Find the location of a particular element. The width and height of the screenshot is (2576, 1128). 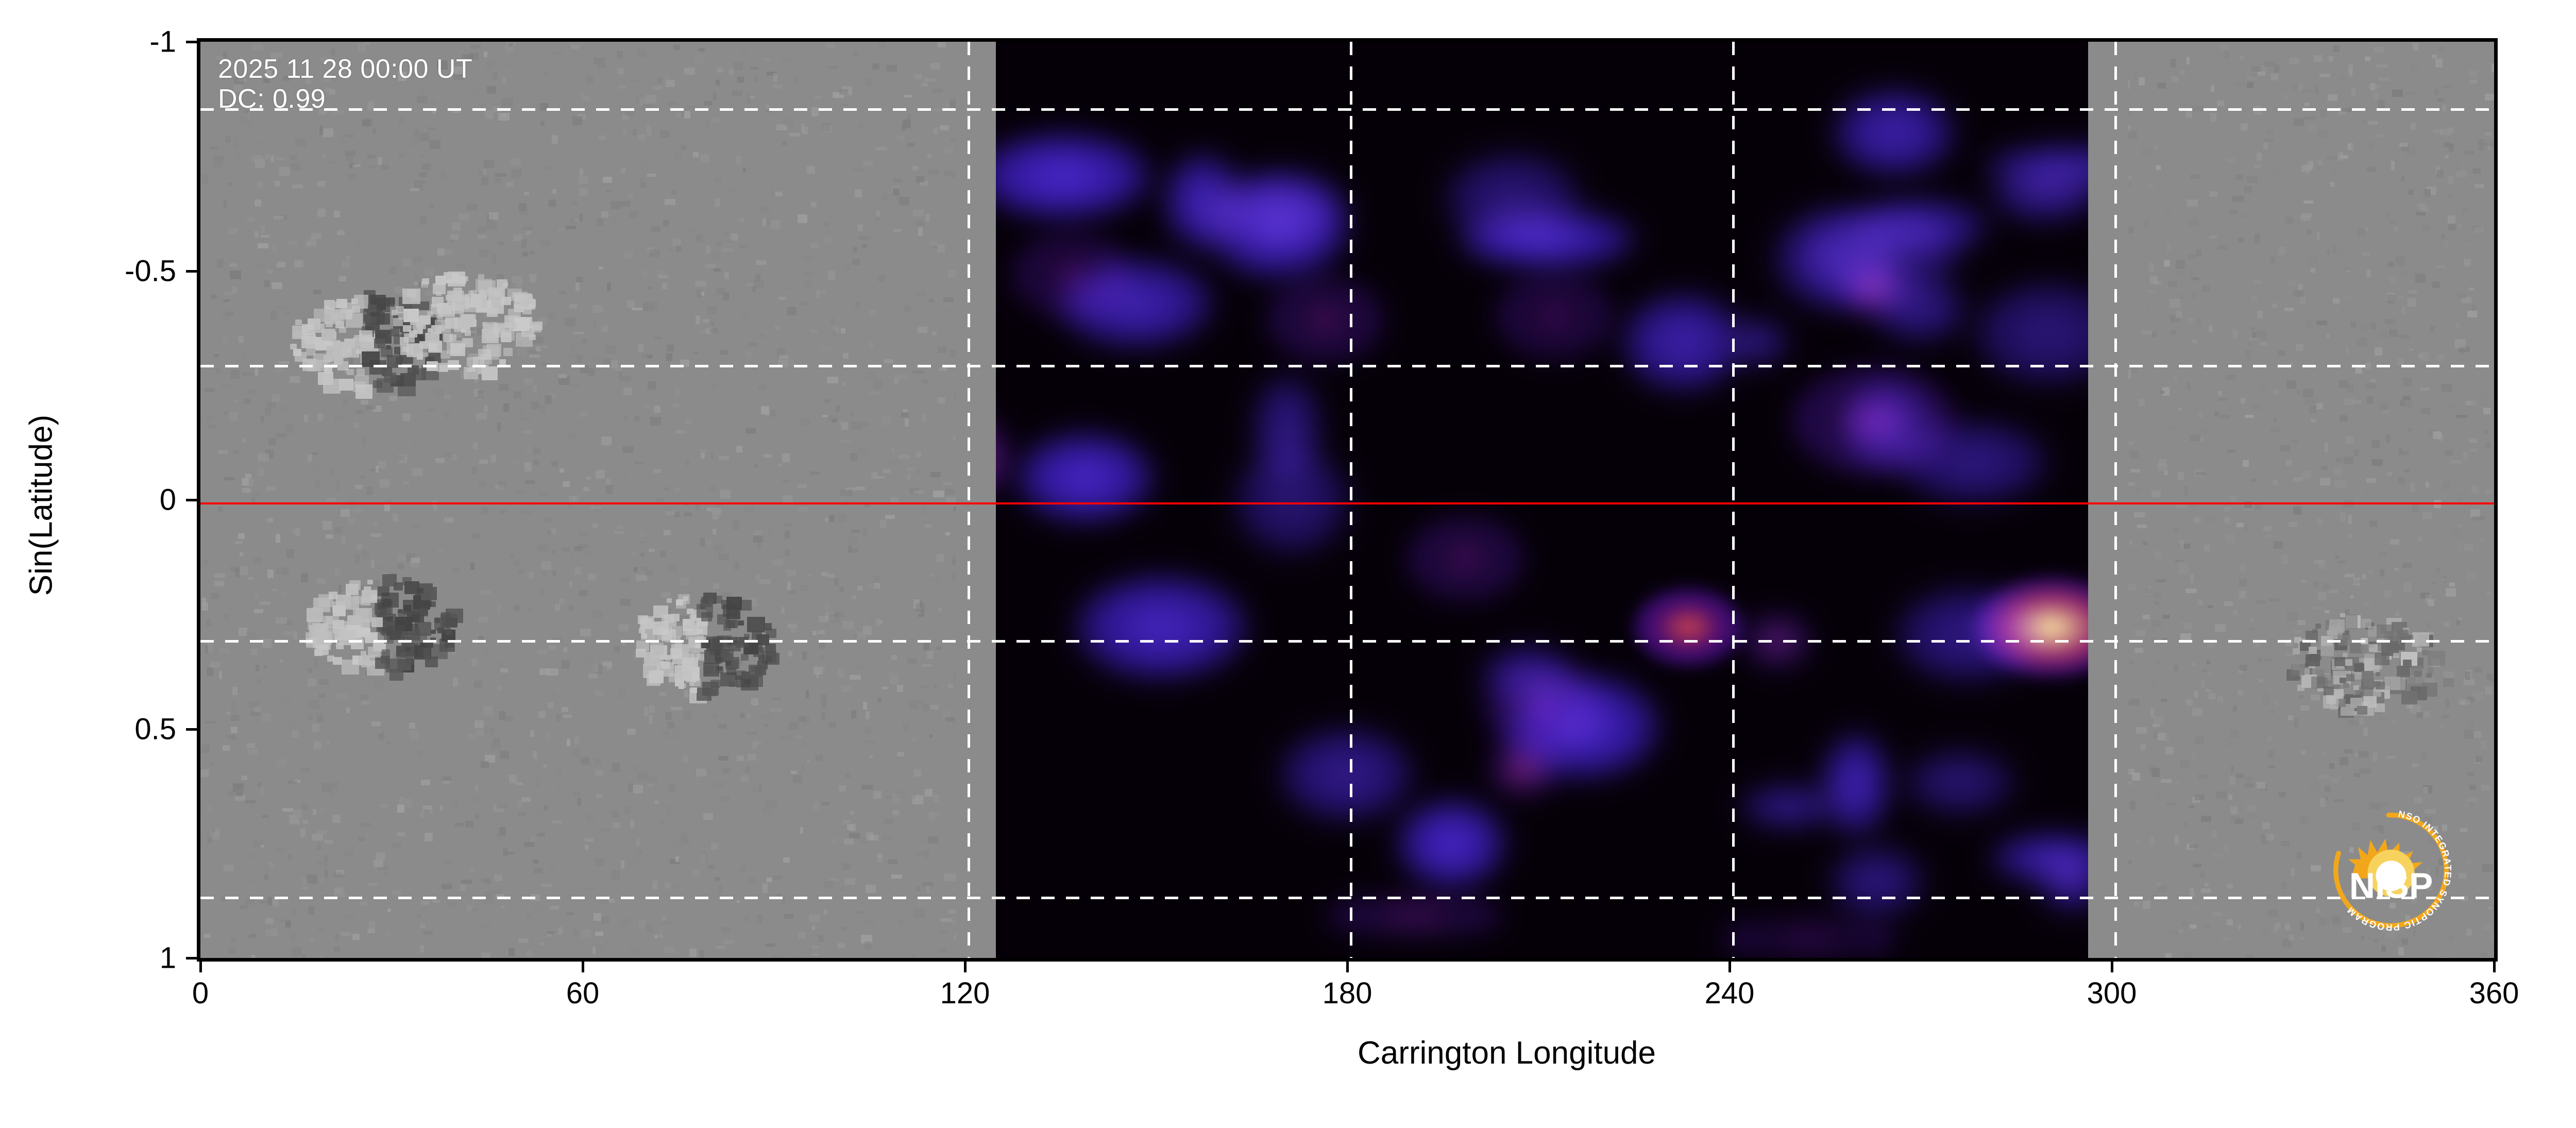

east-limb-mask is located at coordinates (976, 500).